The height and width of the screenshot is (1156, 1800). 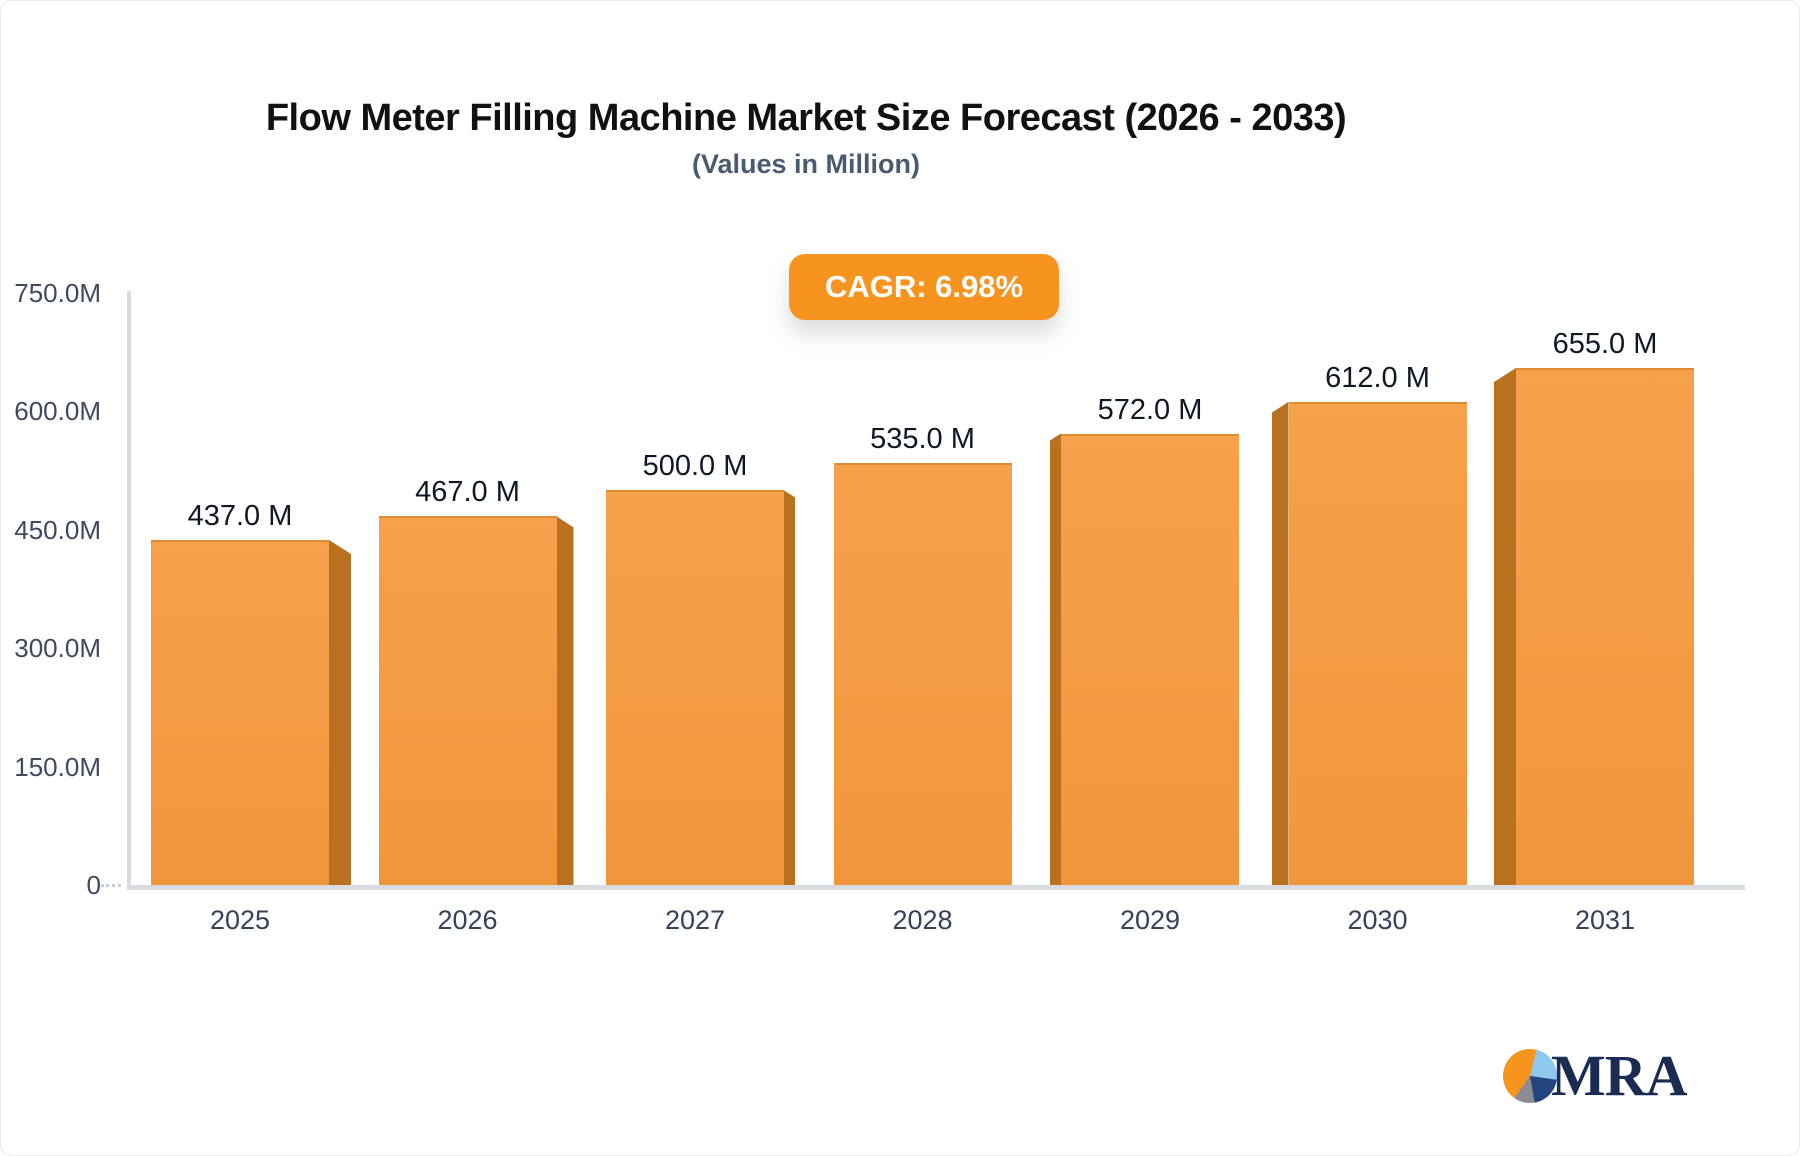 I want to click on bar-side-2027, so click(x=789, y=687).